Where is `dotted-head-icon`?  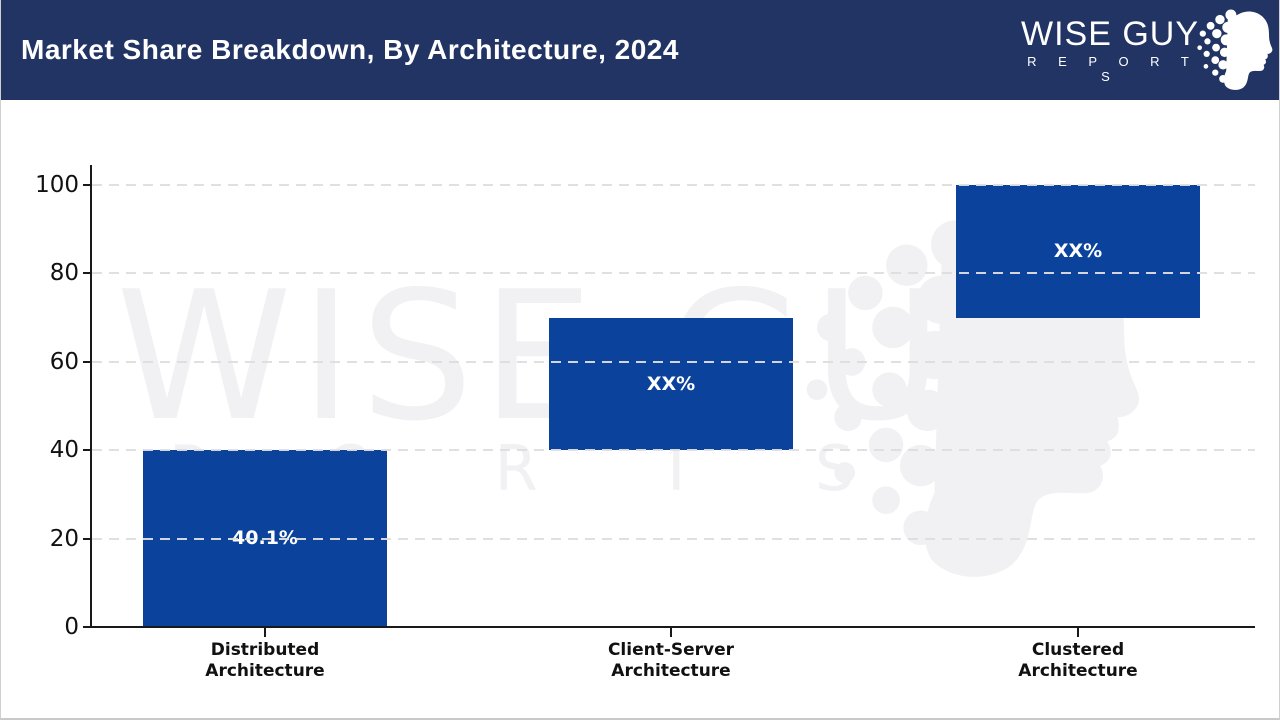
dotted-head-icon is located at coordinates (1234, 50).